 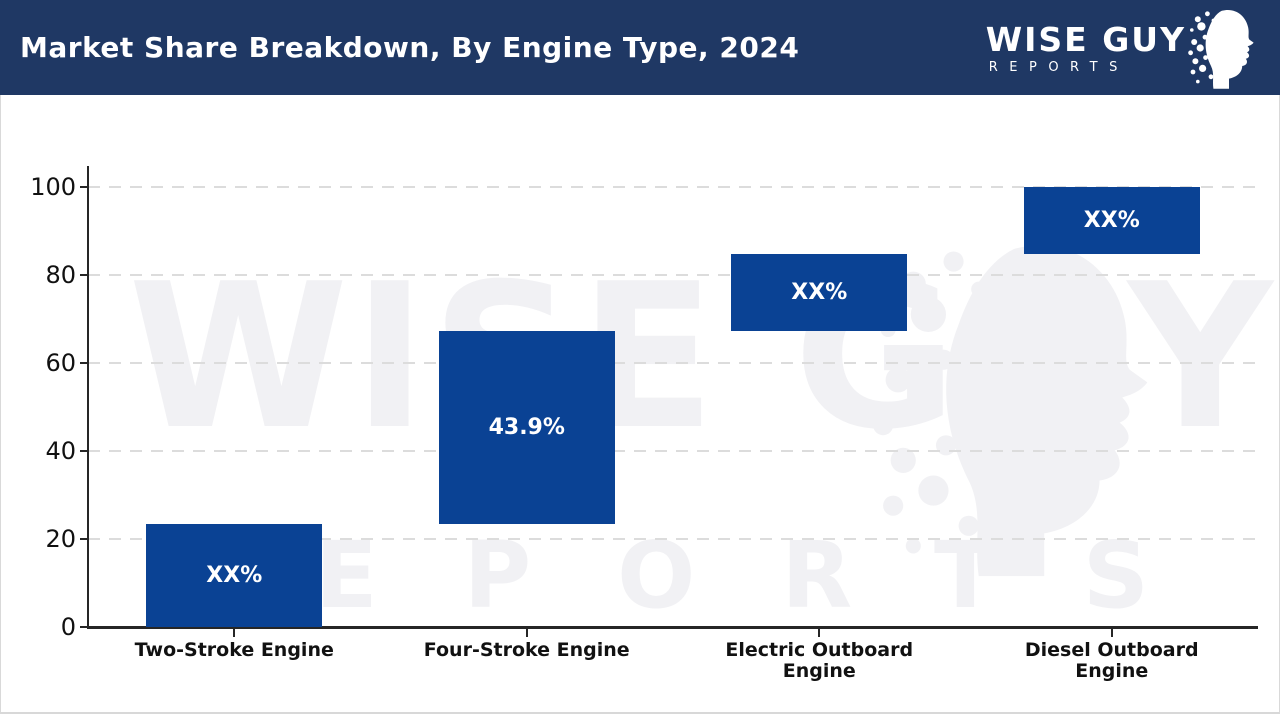 I want to click on bar-value-label-3: XX%, so click(x=819, y=293).